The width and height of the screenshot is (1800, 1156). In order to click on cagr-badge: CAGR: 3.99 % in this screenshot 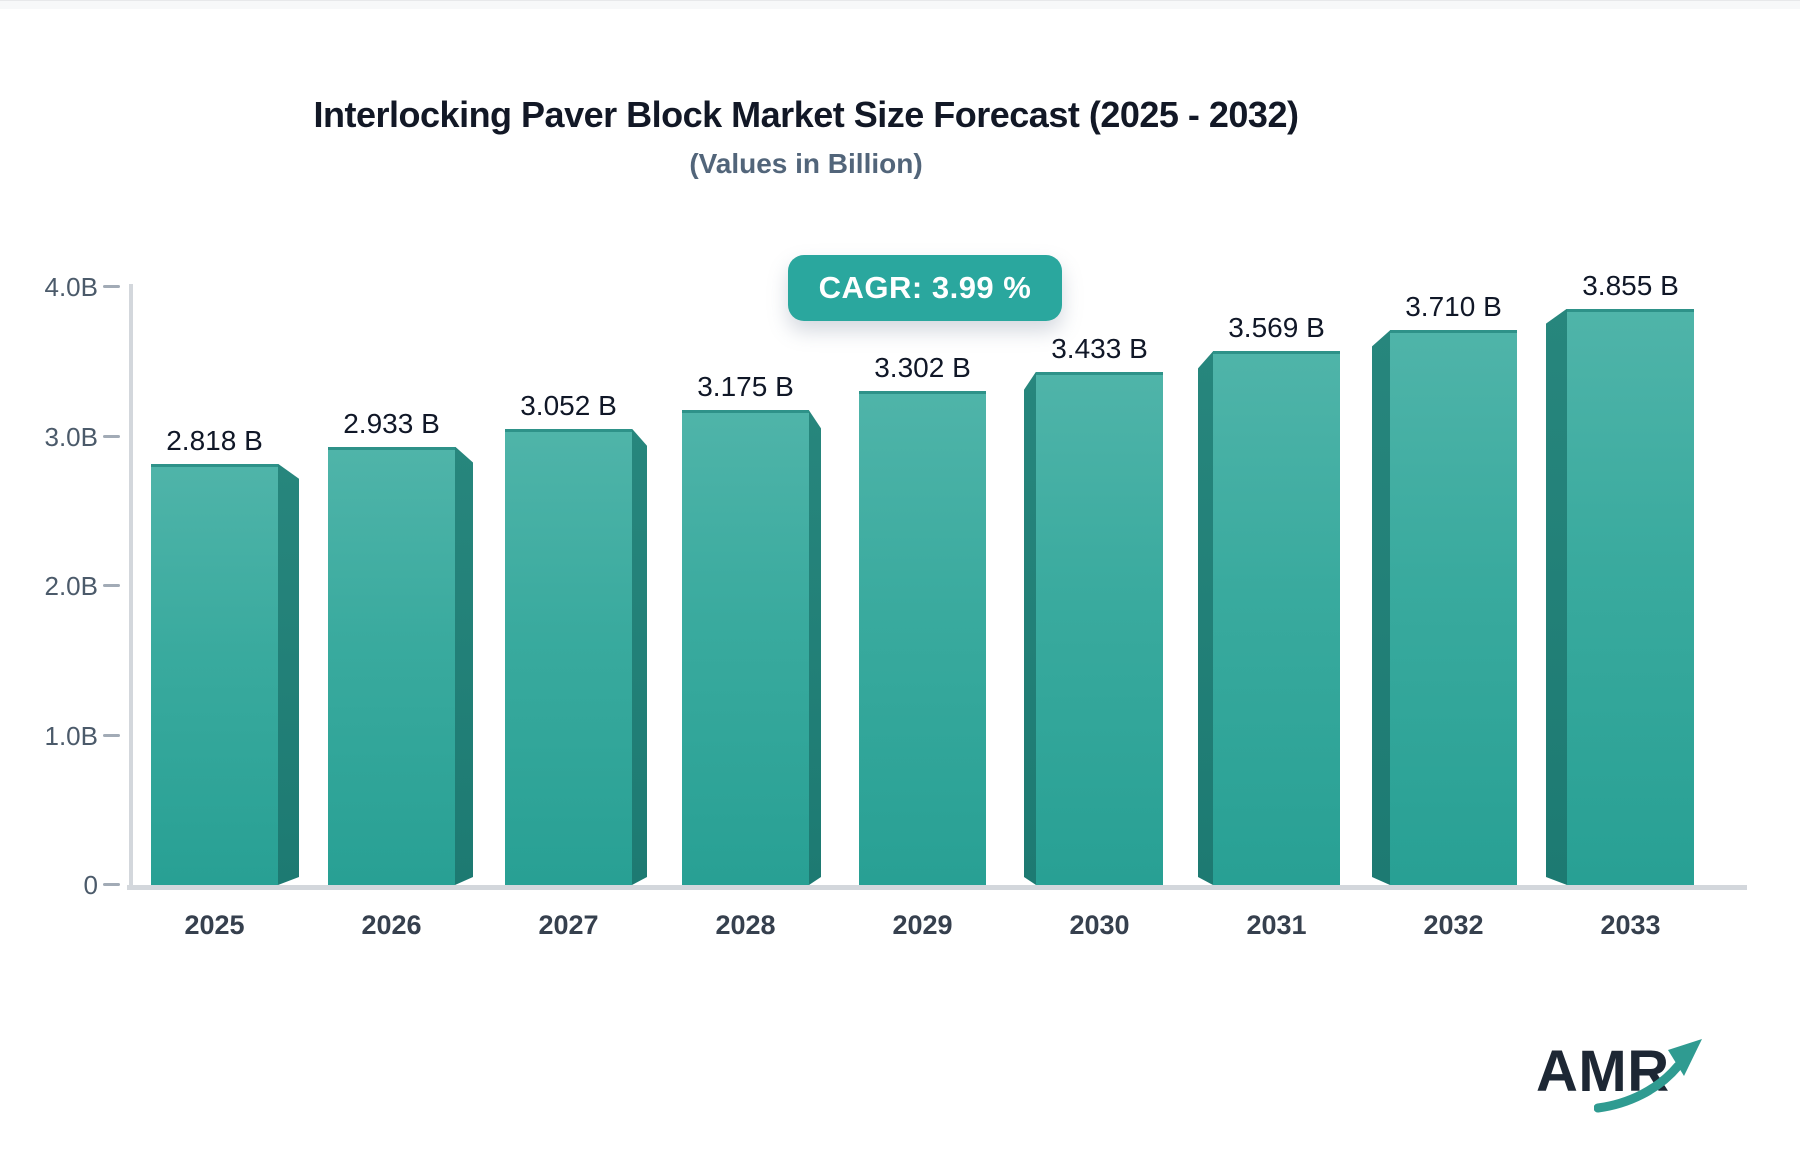, I will do `click(925, 288)`.